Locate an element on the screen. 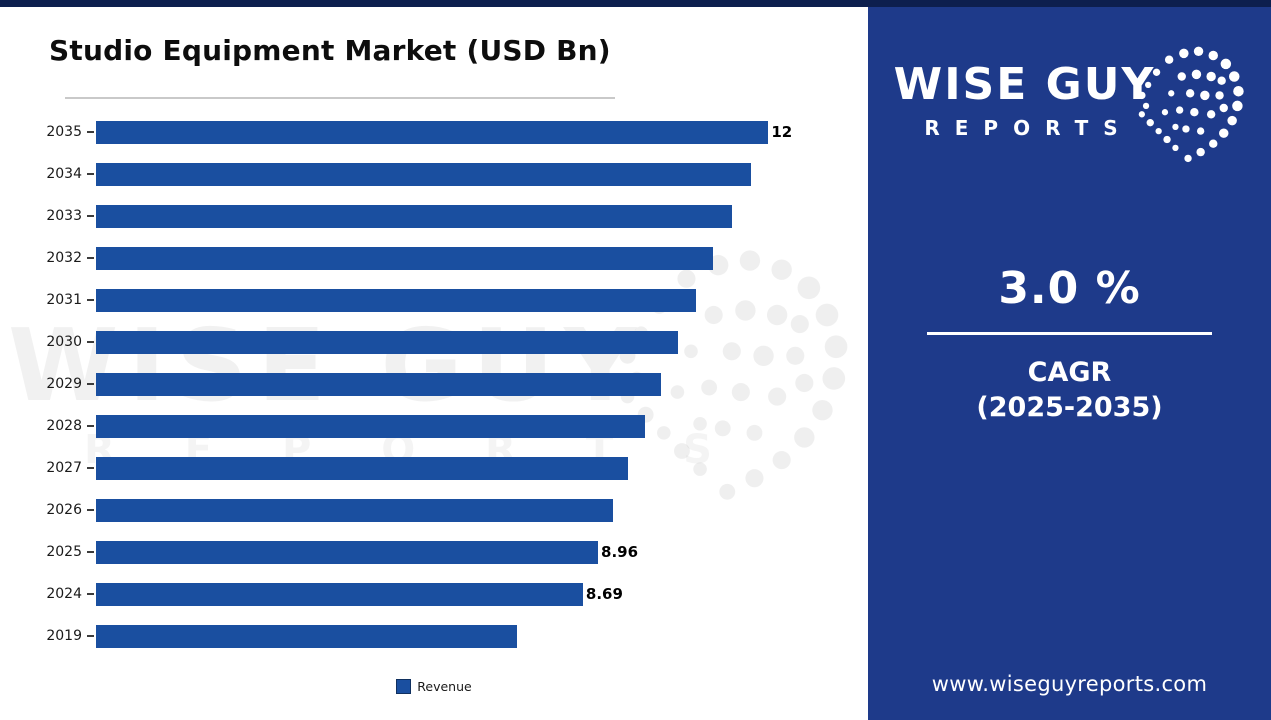 The height and width of the screenshot is (720, 1271). year-tick-label: 2019 is located at coordinates (64, 636).